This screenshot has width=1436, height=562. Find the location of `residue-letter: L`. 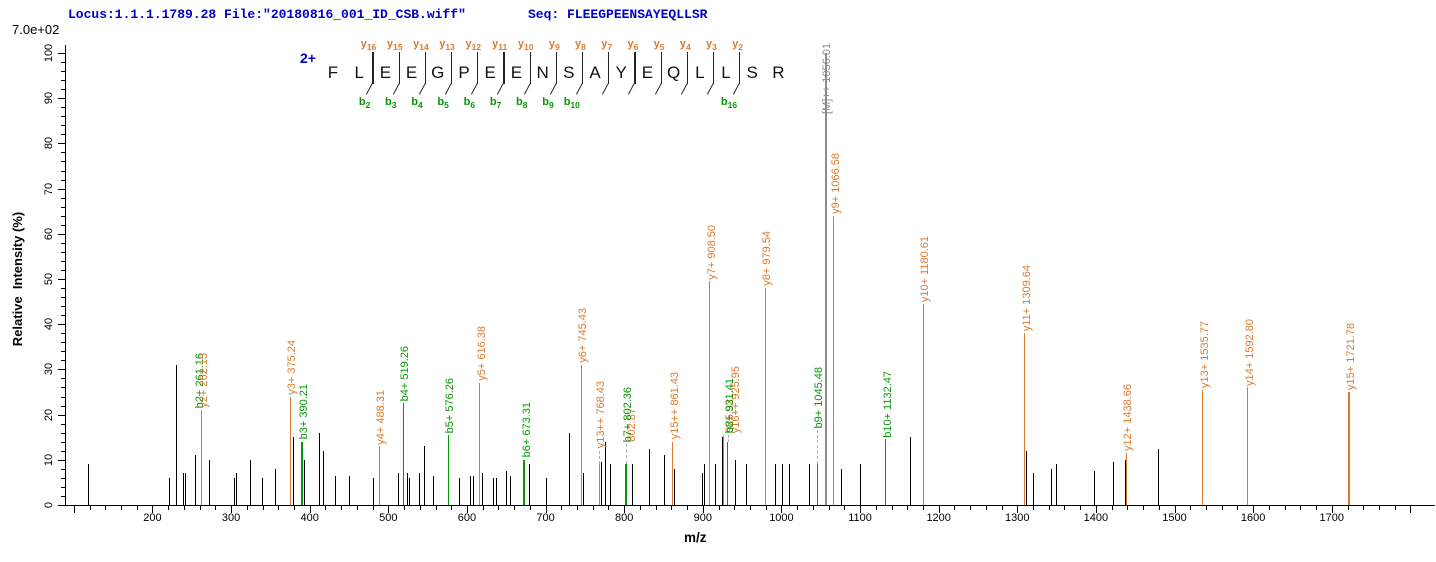

residue-letter: L is located at coordinates (359, 72).